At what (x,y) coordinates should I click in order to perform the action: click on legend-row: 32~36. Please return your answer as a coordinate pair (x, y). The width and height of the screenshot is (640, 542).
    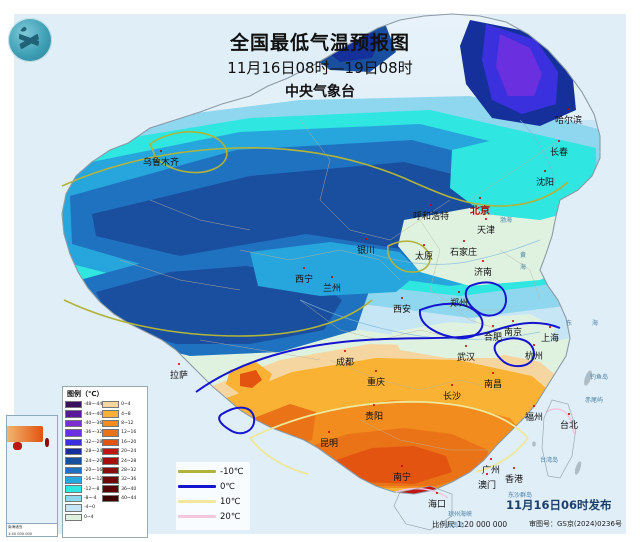
    Looking at the image, I should click on (119, 479).